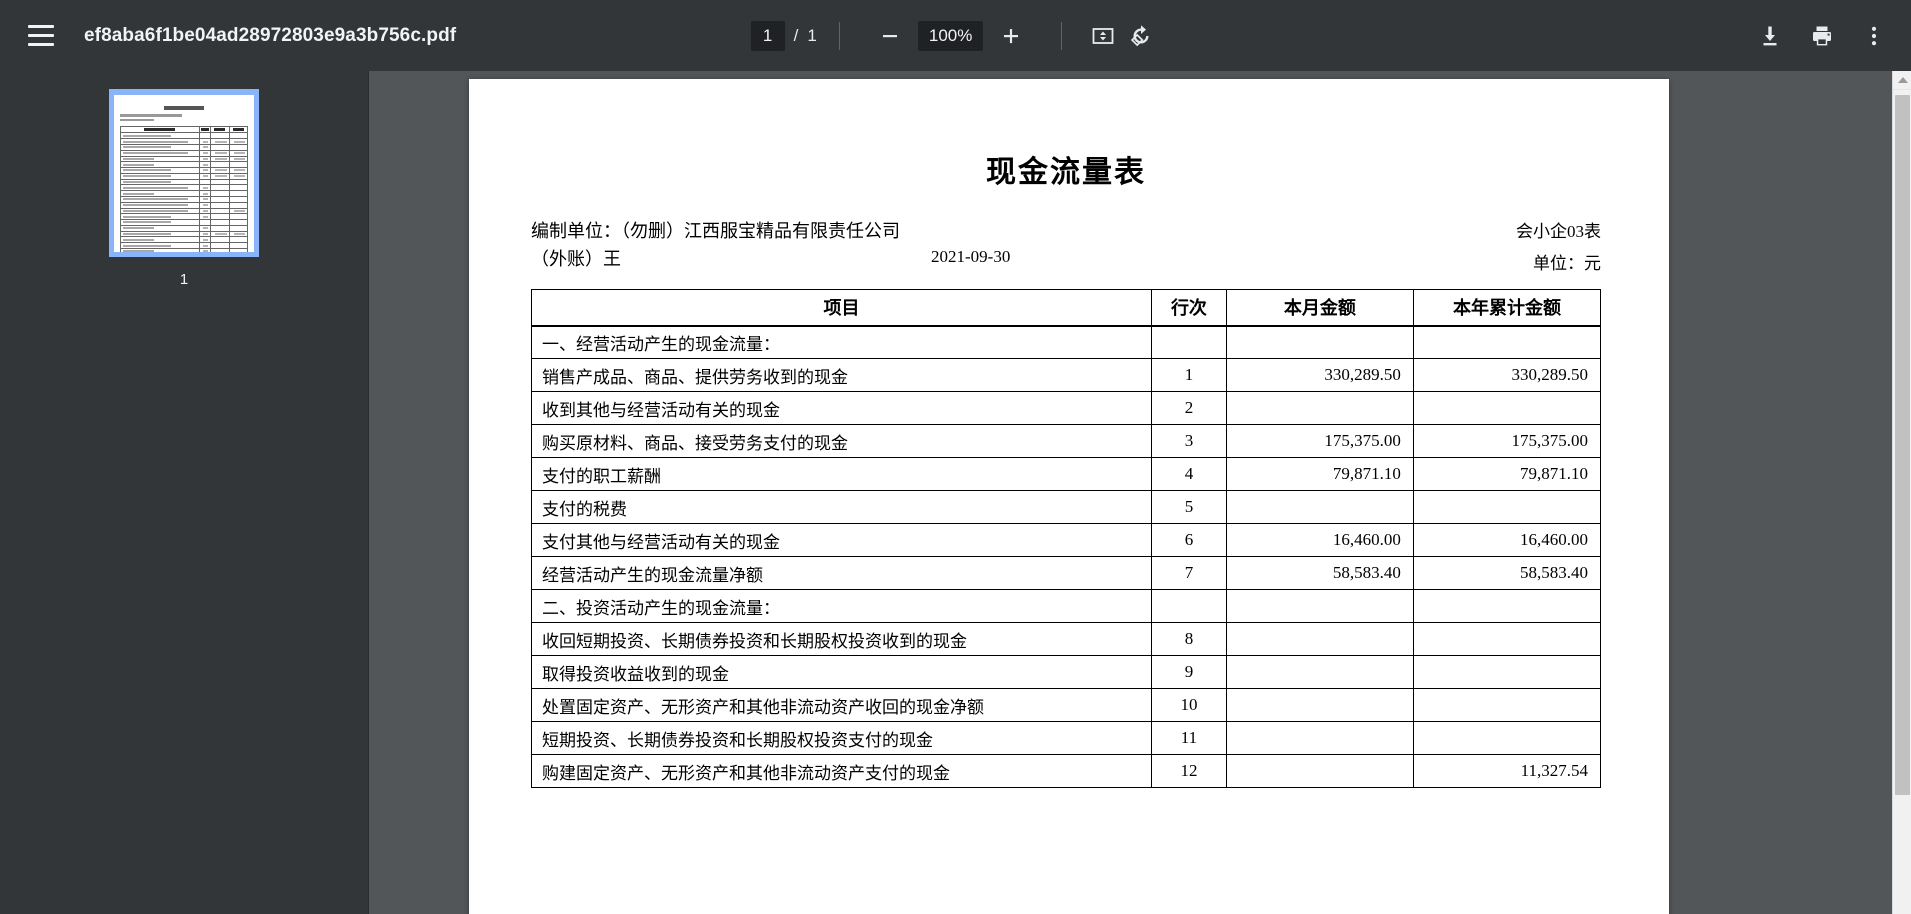 Image resolution: width=1911 pixels, height=914 pixels. Describe the element at coordinates (1902, 80) in the screenshot. I see `scroll-up-arrow-icon` at that location.